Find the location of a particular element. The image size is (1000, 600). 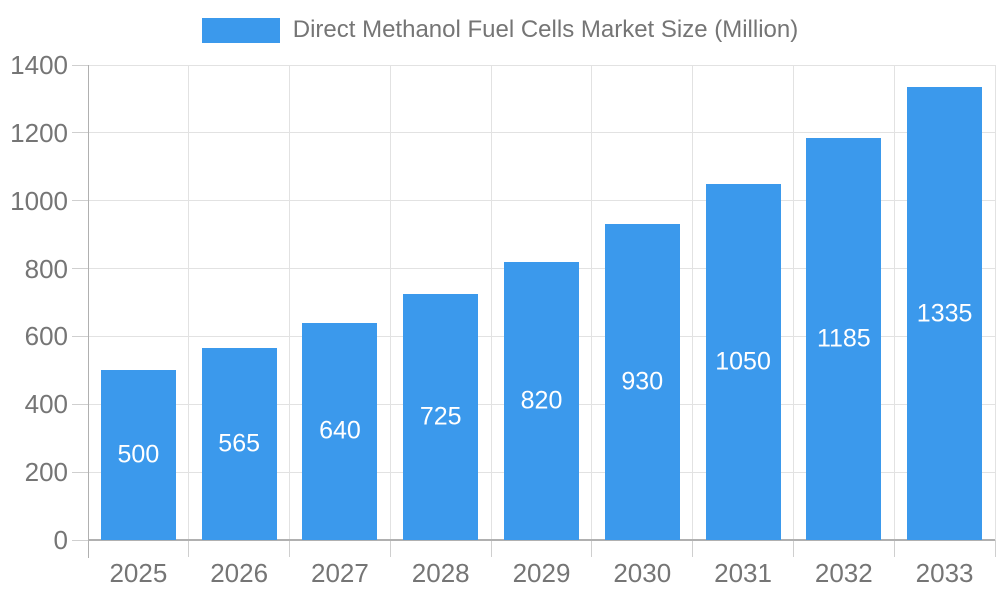

bar-value-label: 1335 is located at coordinates (944, 313).